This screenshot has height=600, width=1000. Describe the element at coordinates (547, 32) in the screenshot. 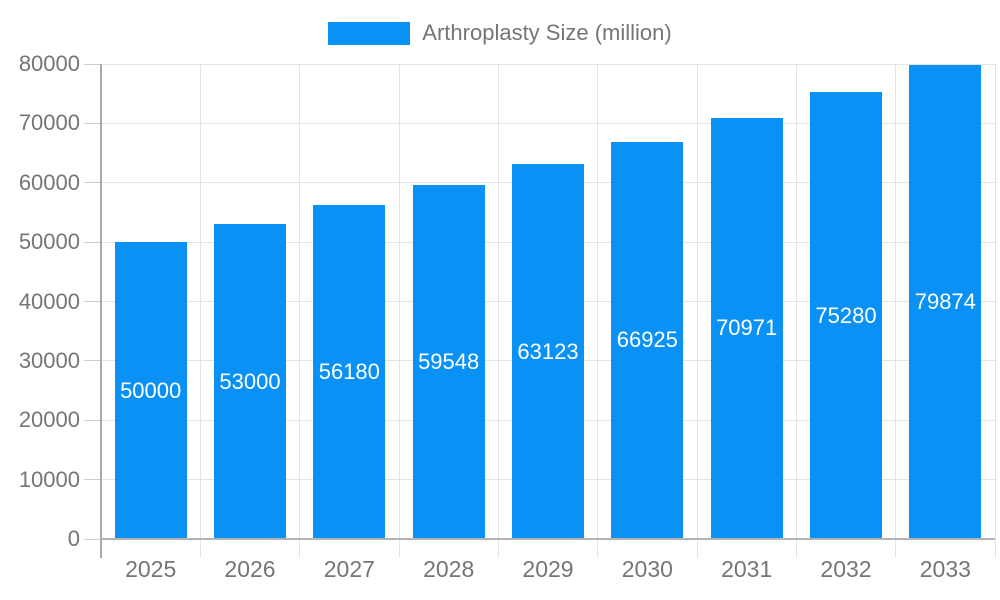

I see `legend-label: Arthroplasty Size (million)` at that location.